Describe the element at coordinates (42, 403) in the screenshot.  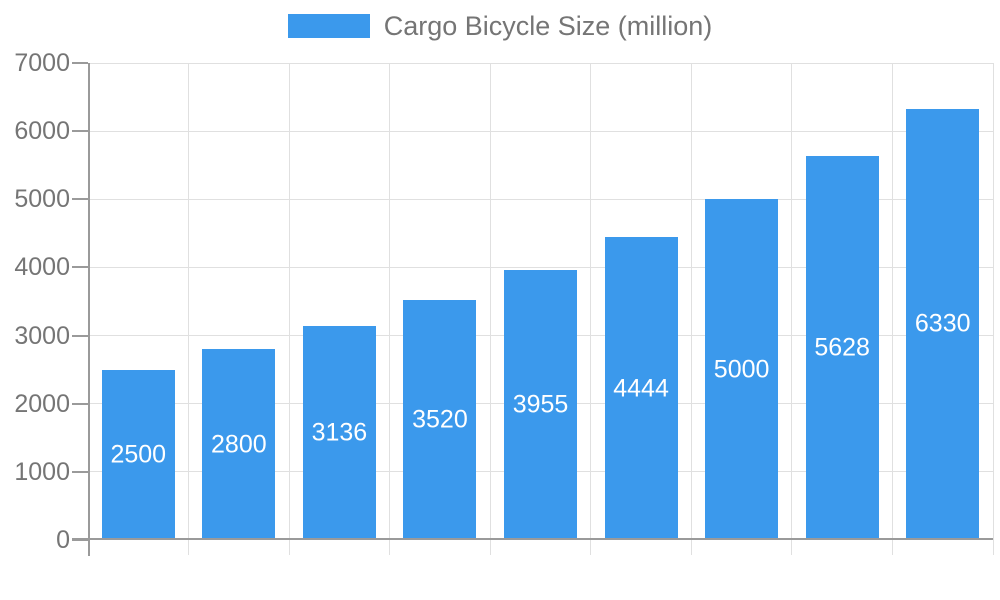
I see `y-tick-label: 2000` at that location.